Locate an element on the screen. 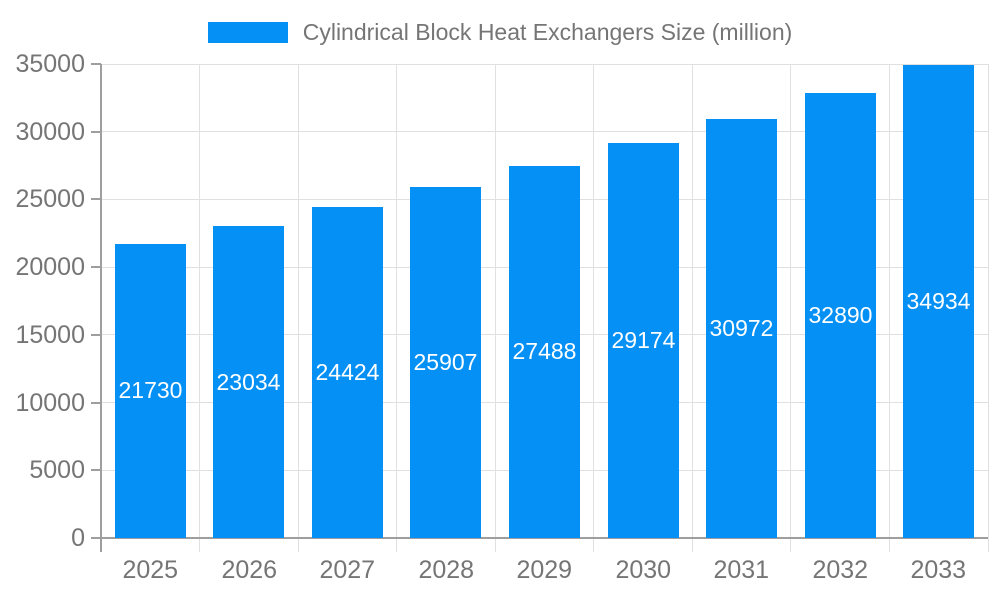 The image size is (1000, 600). bar-value-label: 23034 is located at coordinates (248, 381).